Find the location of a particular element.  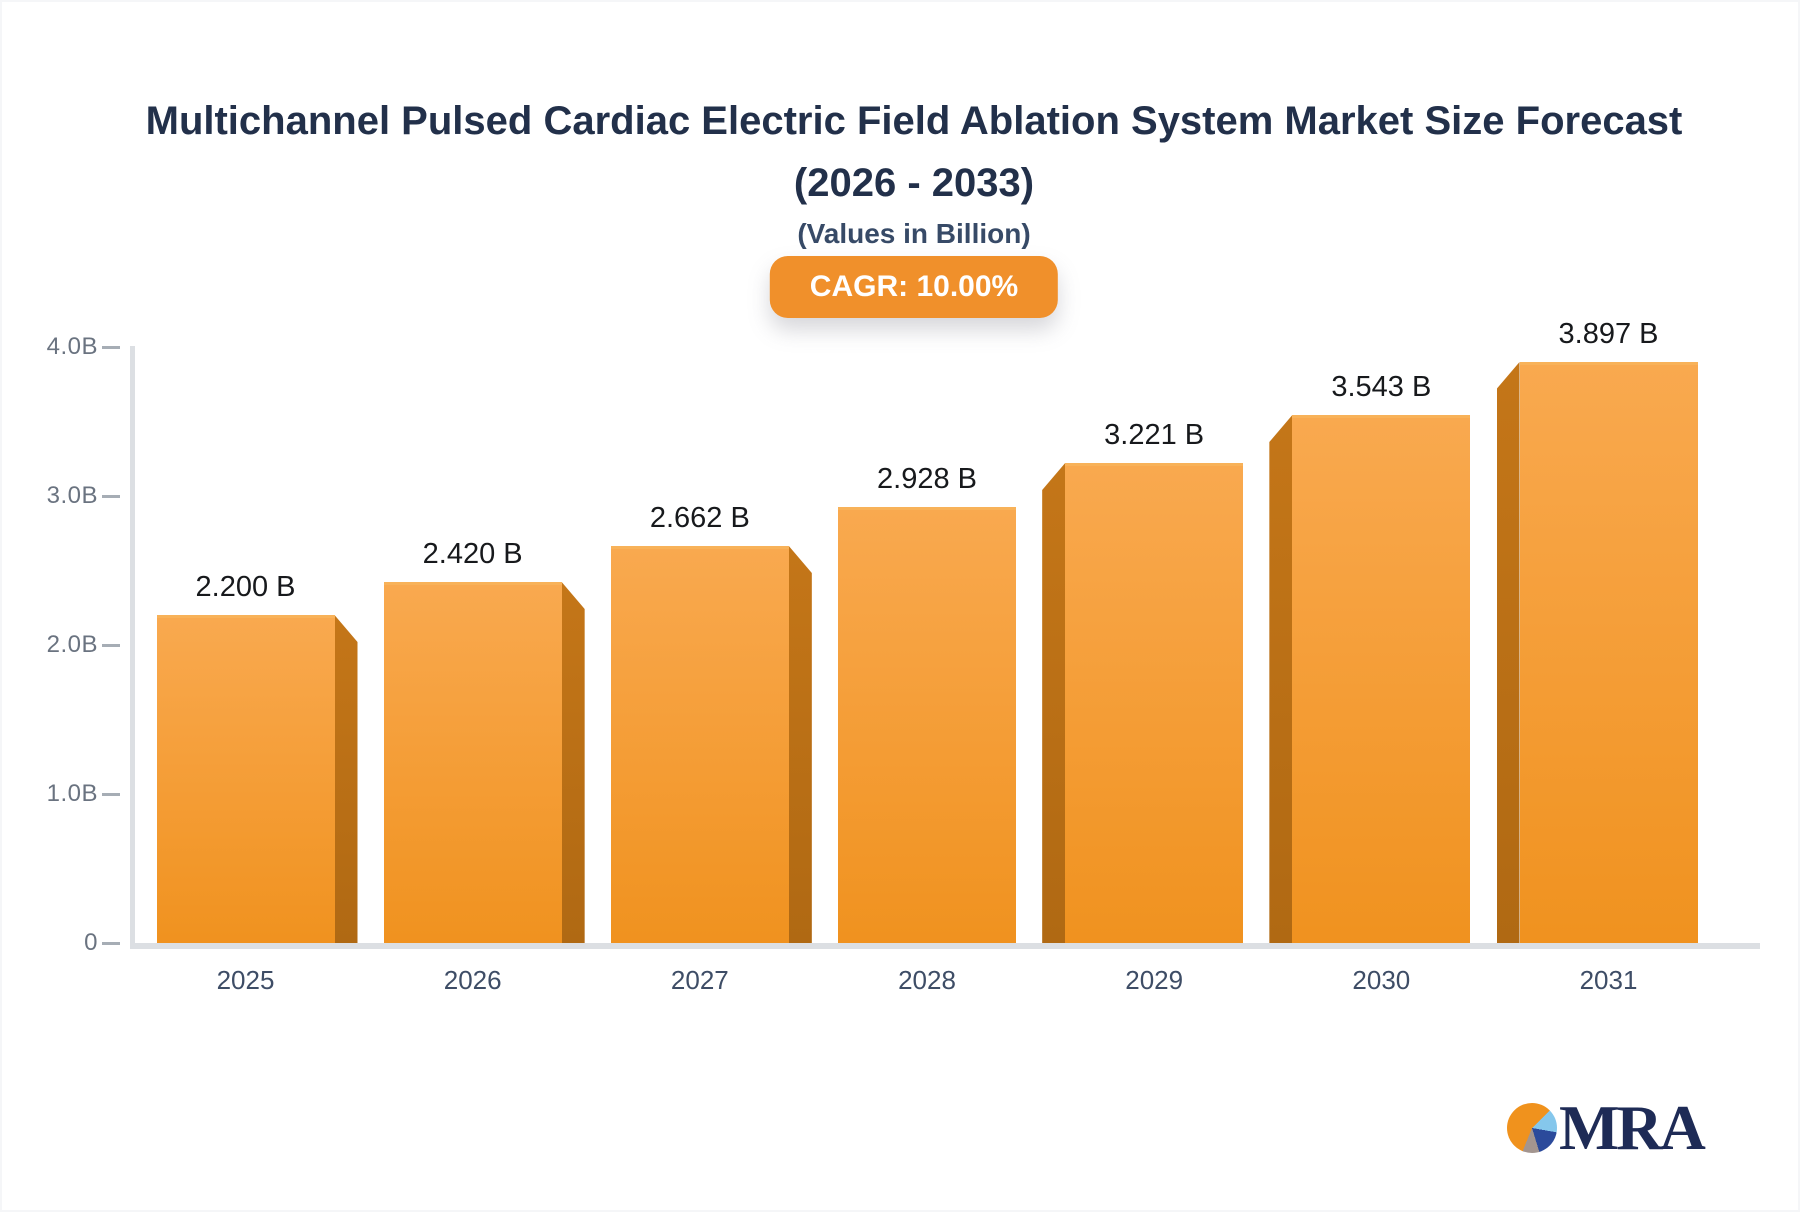

logo-text: MRA is located at coordinates (1632, 1127).